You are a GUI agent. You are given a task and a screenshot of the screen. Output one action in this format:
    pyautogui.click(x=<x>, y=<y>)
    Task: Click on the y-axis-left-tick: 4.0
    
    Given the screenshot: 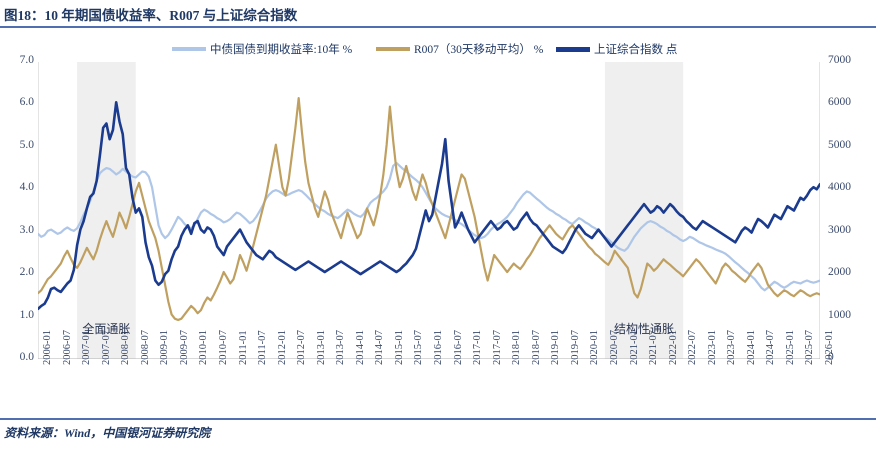 What is the action you would take?
    pyautogui.click(x=26, y=187)
    